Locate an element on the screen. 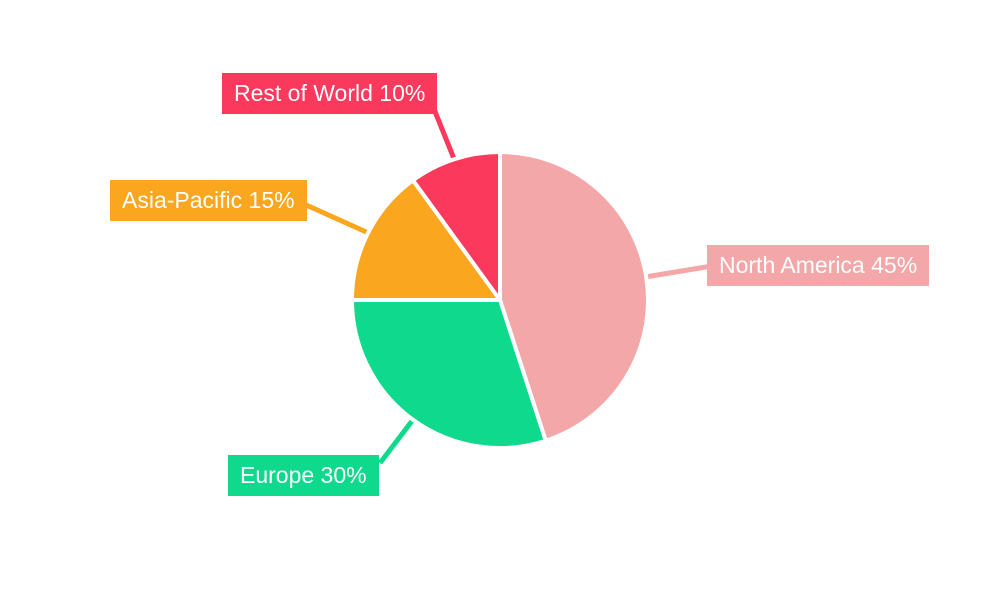 The width and height of the screenshot is (1000, 600). pie-connector-north-america is located at coordinates (678, 271).